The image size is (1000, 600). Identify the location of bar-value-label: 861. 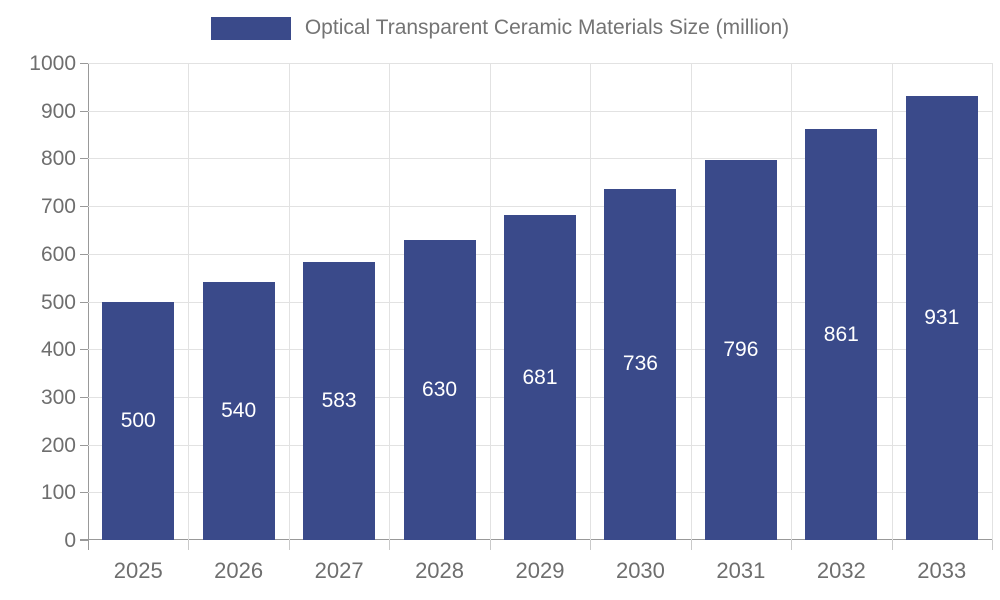
(841, 334).